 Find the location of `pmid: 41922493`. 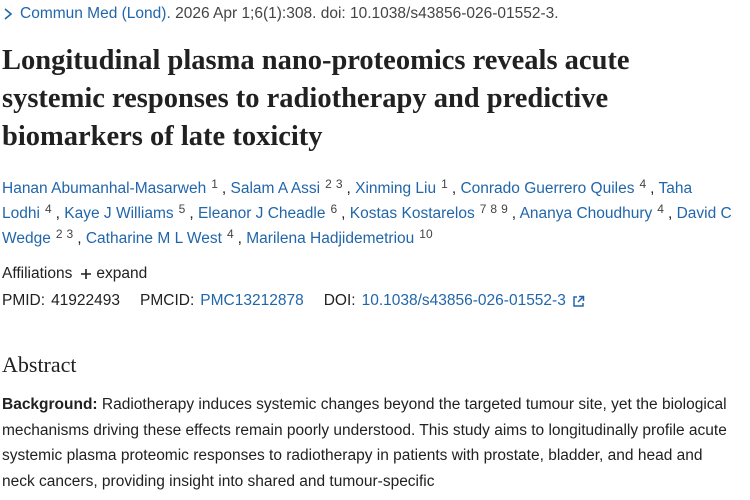

pmid: 41922493 is located at coordinates (86, 300).